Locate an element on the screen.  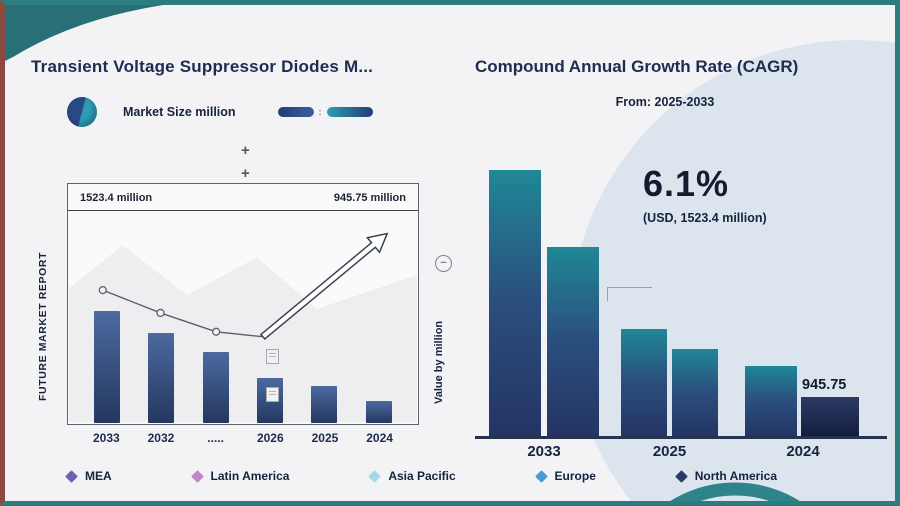
legend-label: North America is located at coordinates (735, 476).